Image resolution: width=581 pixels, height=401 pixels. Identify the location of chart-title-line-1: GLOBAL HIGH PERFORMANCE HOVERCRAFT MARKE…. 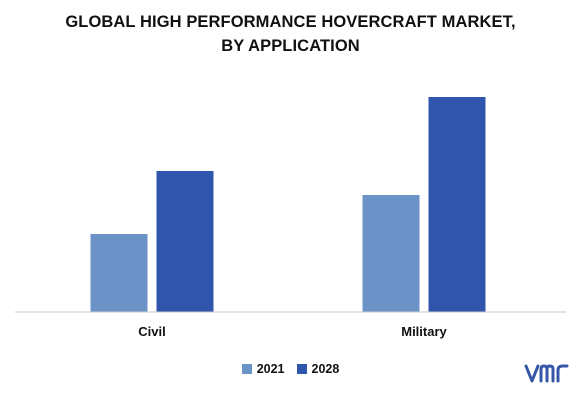
(290, 22).